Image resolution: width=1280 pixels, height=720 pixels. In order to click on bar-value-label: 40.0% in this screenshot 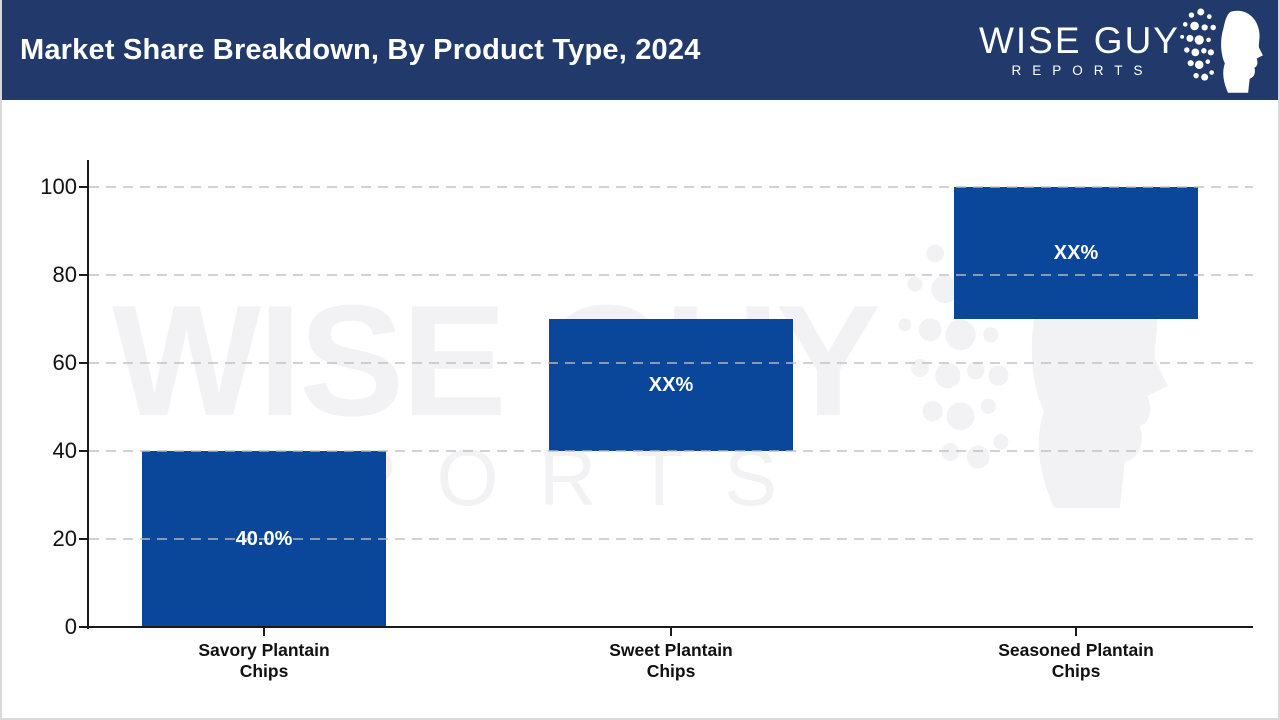, I will do `click(264, 539)`.